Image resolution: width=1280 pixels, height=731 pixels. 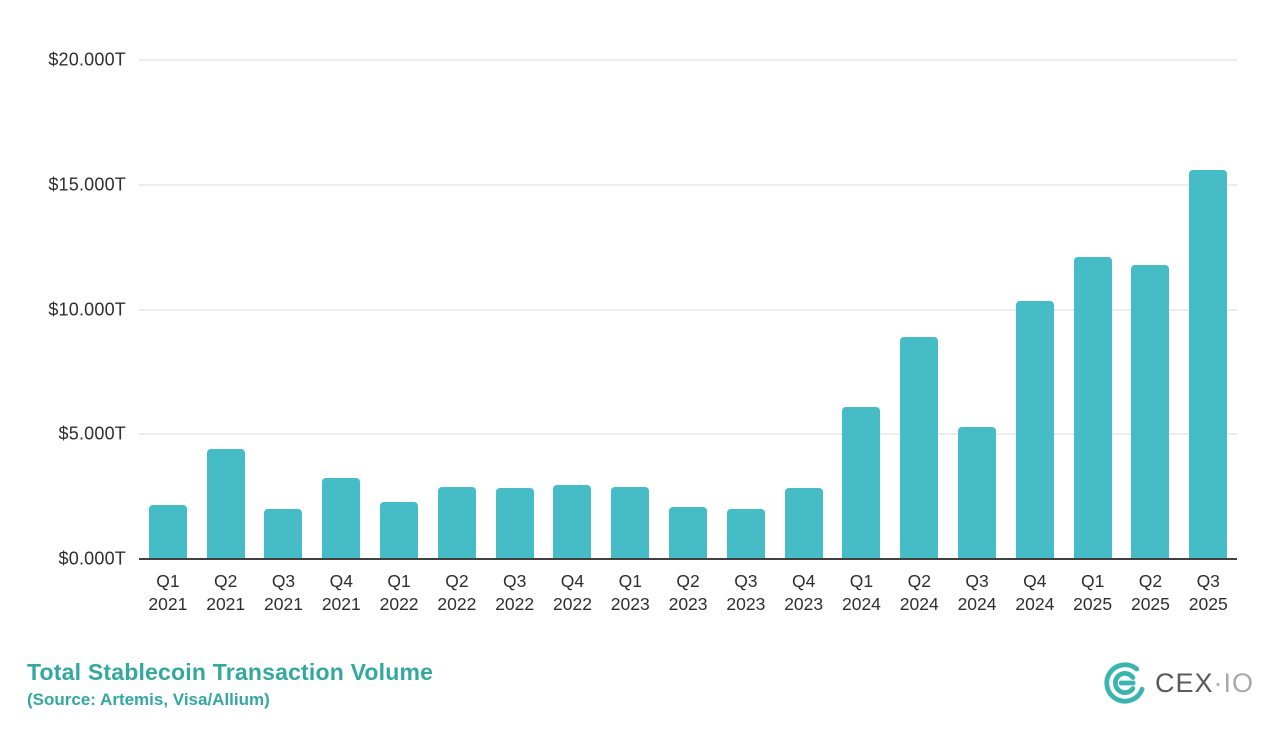 What do you see at coordinates (1238, 682) in the screenshot?
I see `logo-text-suffix: IO` at bounding box center [1238, 682].